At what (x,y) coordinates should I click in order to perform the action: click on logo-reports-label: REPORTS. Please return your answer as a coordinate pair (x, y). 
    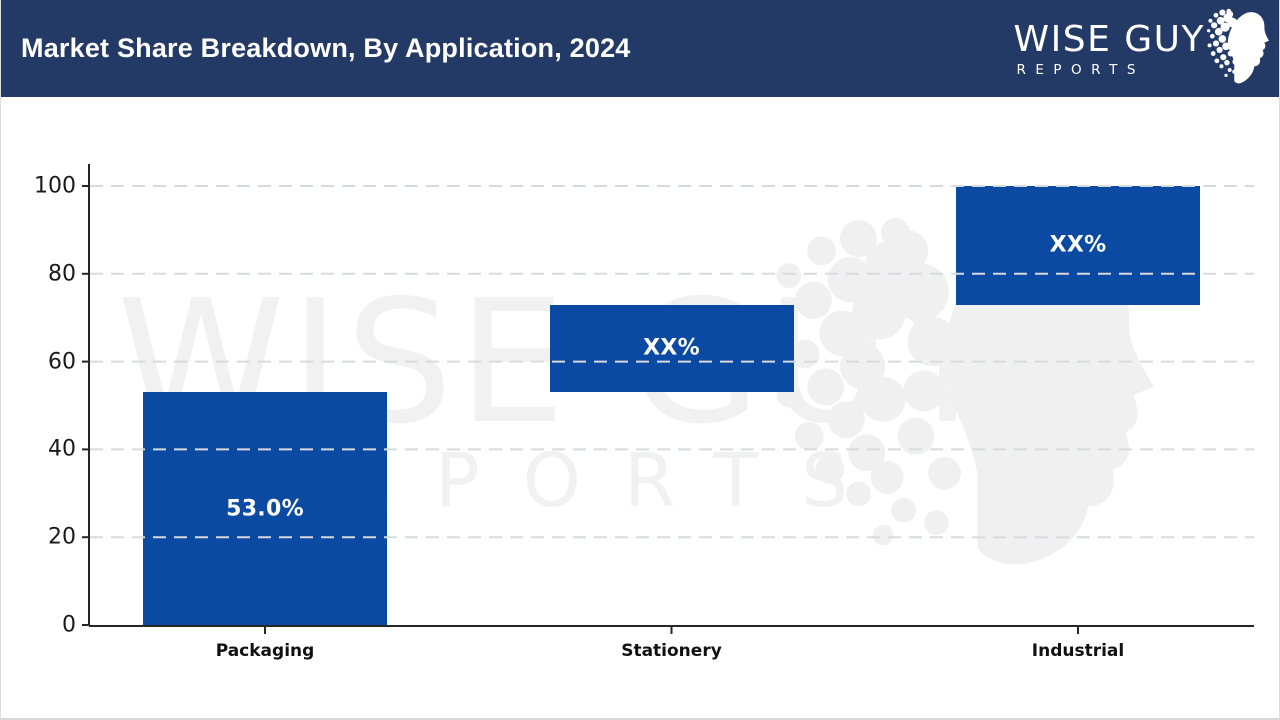
    Looking at the image, I should click on (1080, 69).